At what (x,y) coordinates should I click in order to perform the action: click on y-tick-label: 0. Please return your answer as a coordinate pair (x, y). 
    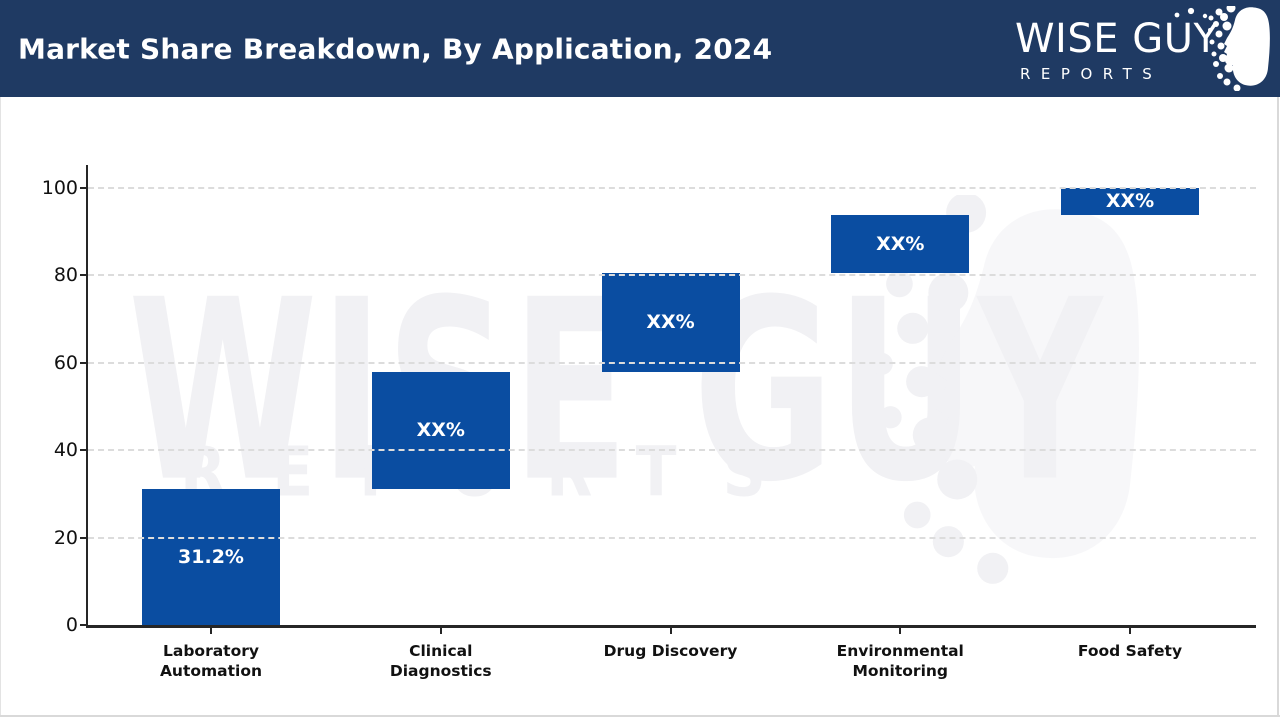
    Looking at the image, I should click on (71, 625).